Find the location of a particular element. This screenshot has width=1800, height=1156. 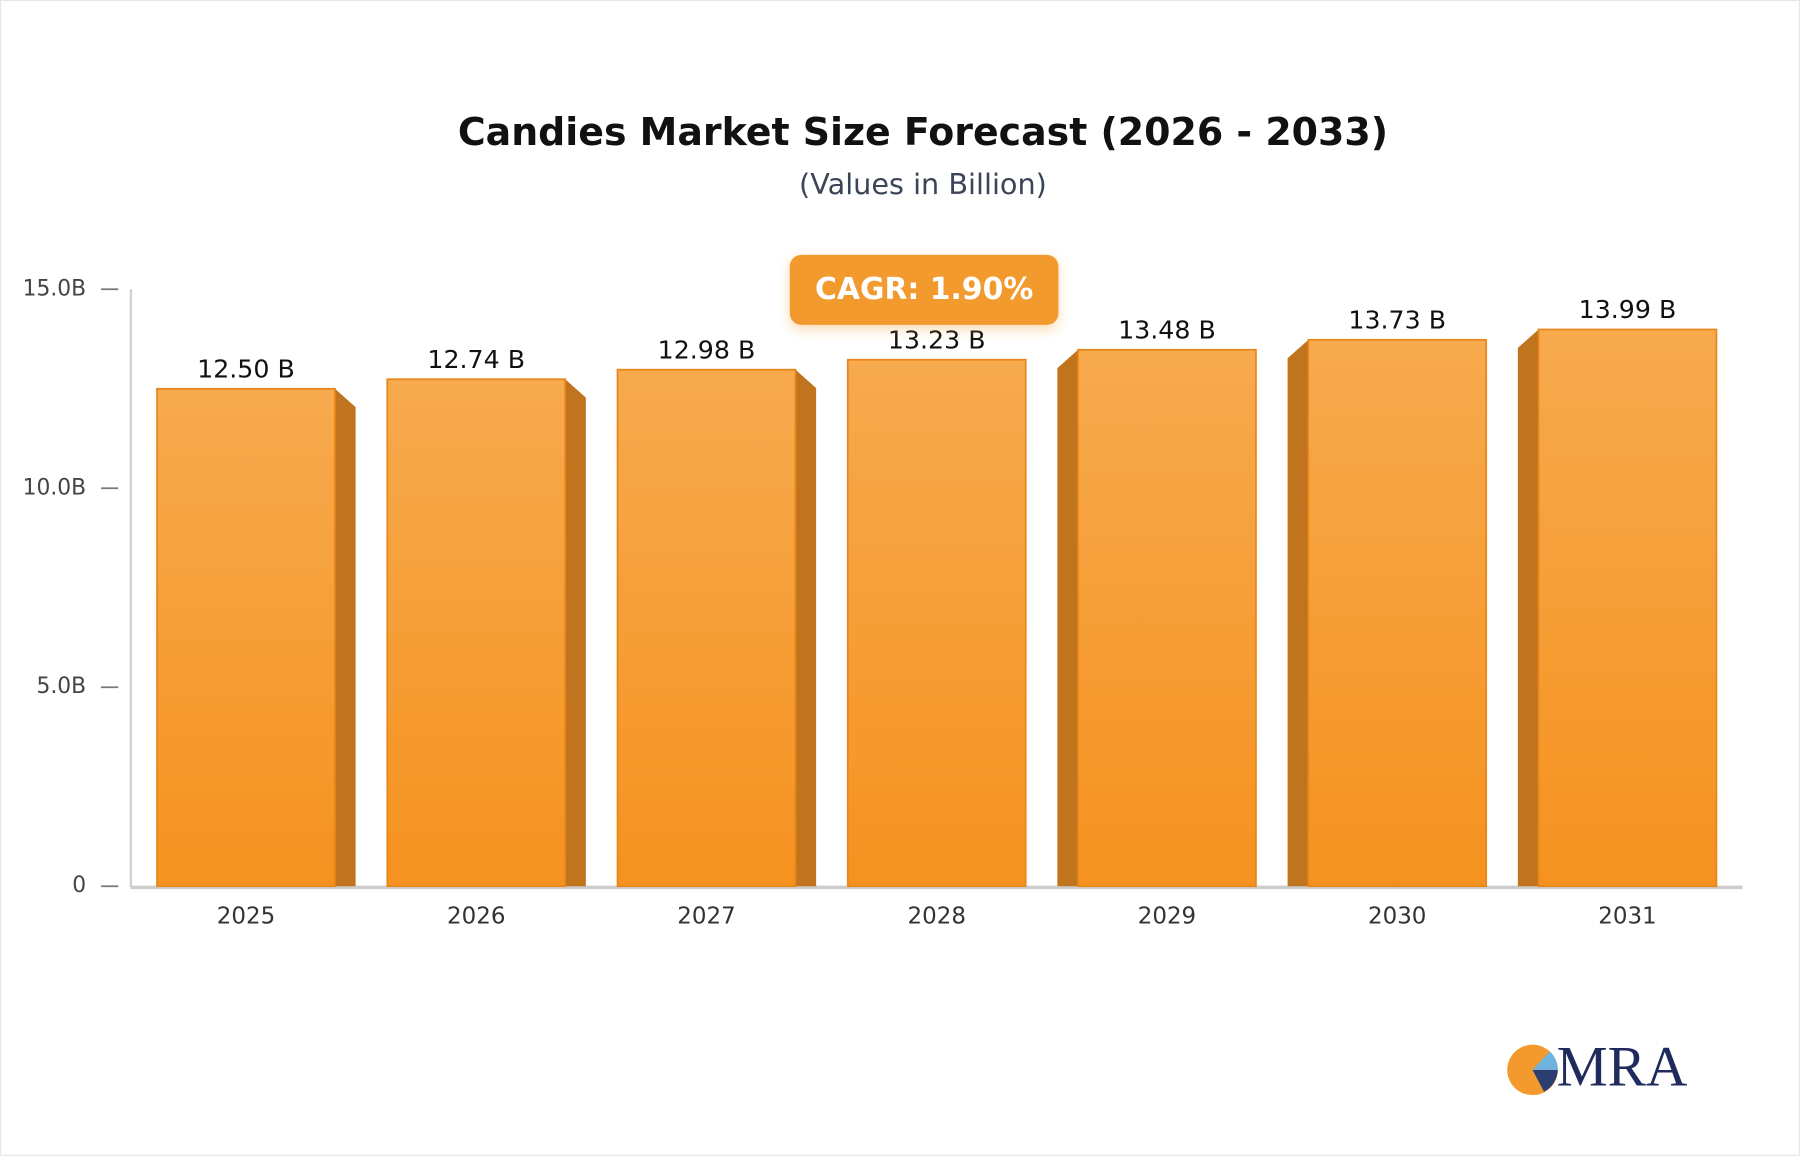

y-tick-label: 15.0B is located at coordinates (55, 288).